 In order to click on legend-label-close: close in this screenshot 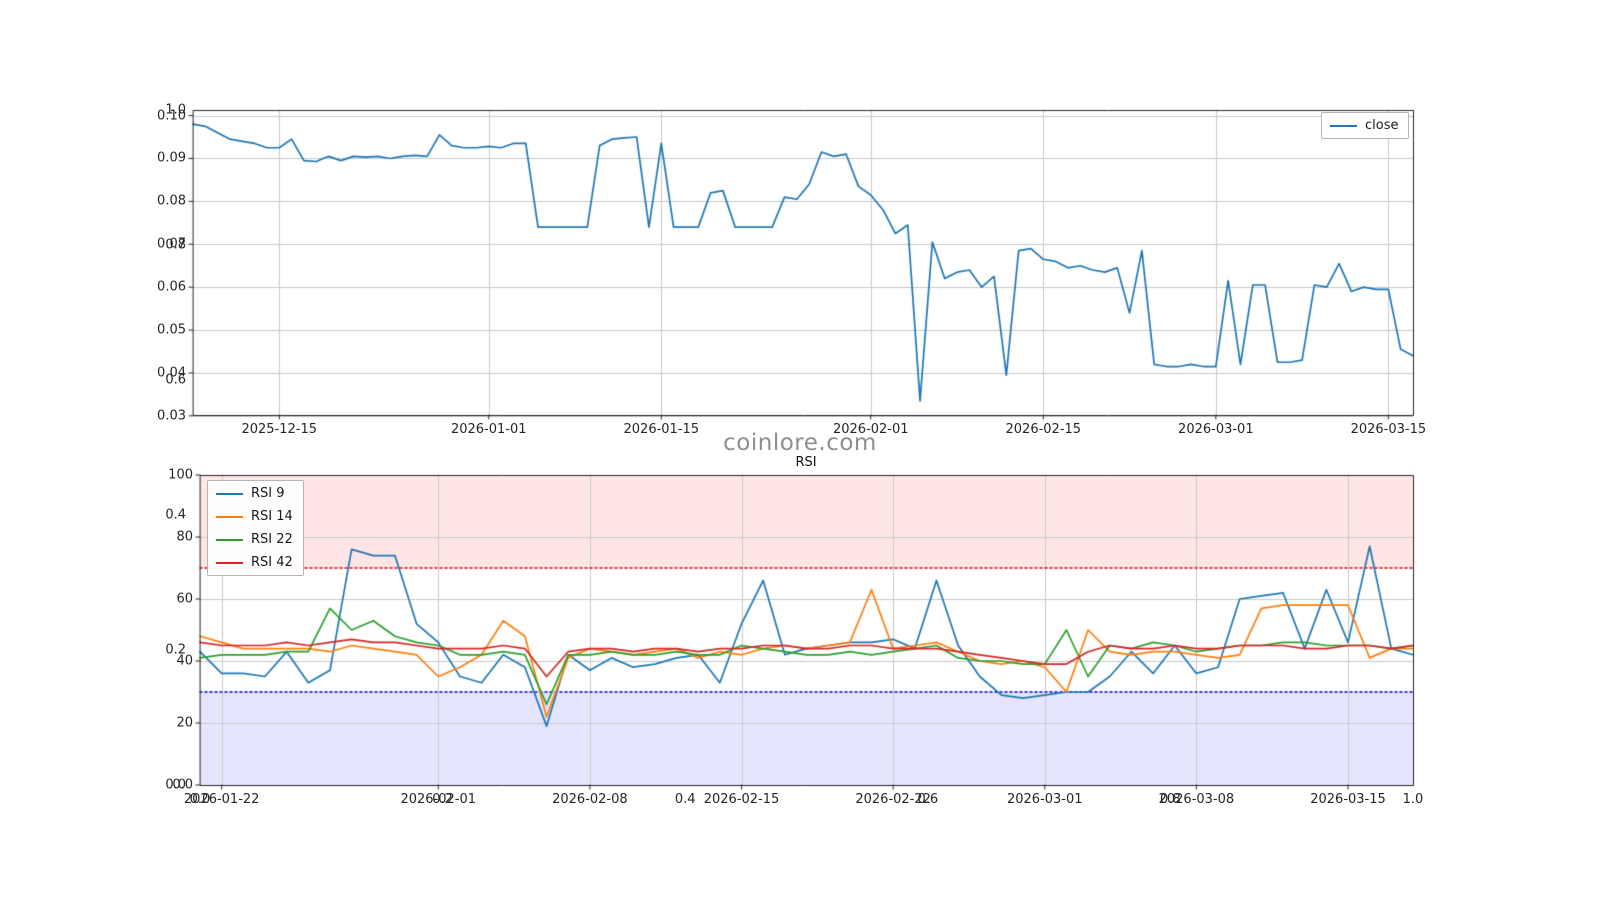, I will do `click(1382, 125)`.